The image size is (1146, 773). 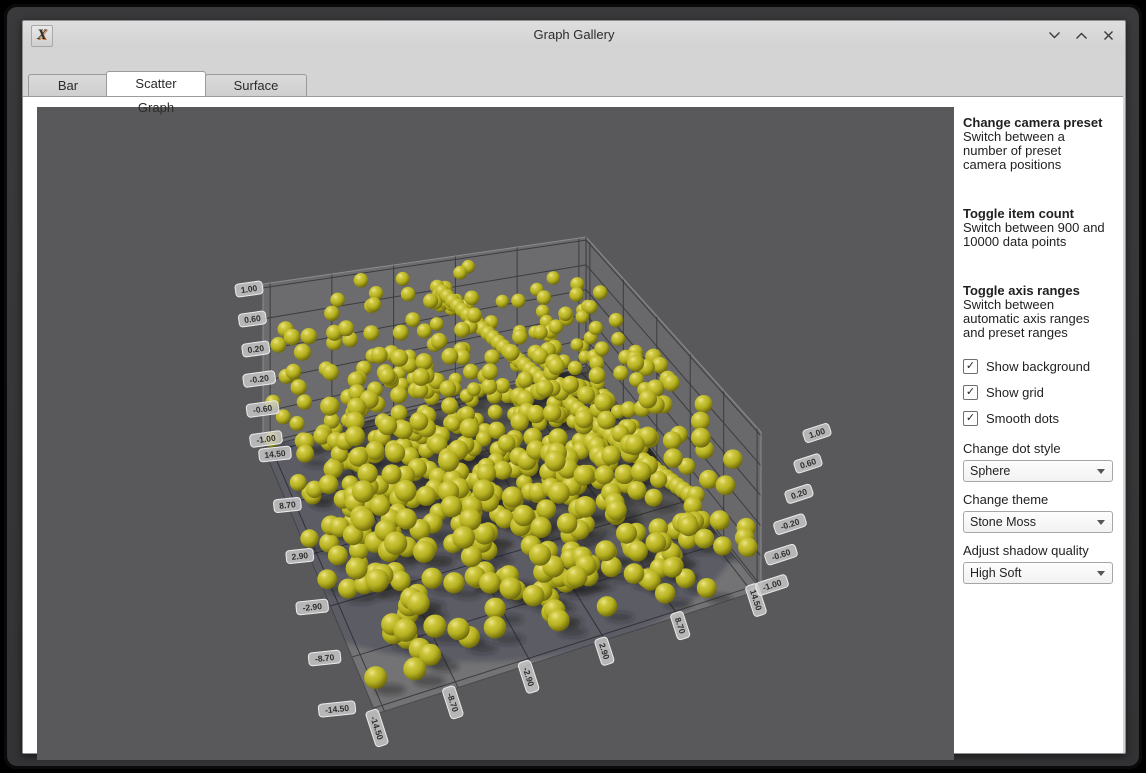 What do you see at coordinates (1015, 332) in the screenshot?
I see `section-text: and preset ranges` at bounding box center [1015, 332].